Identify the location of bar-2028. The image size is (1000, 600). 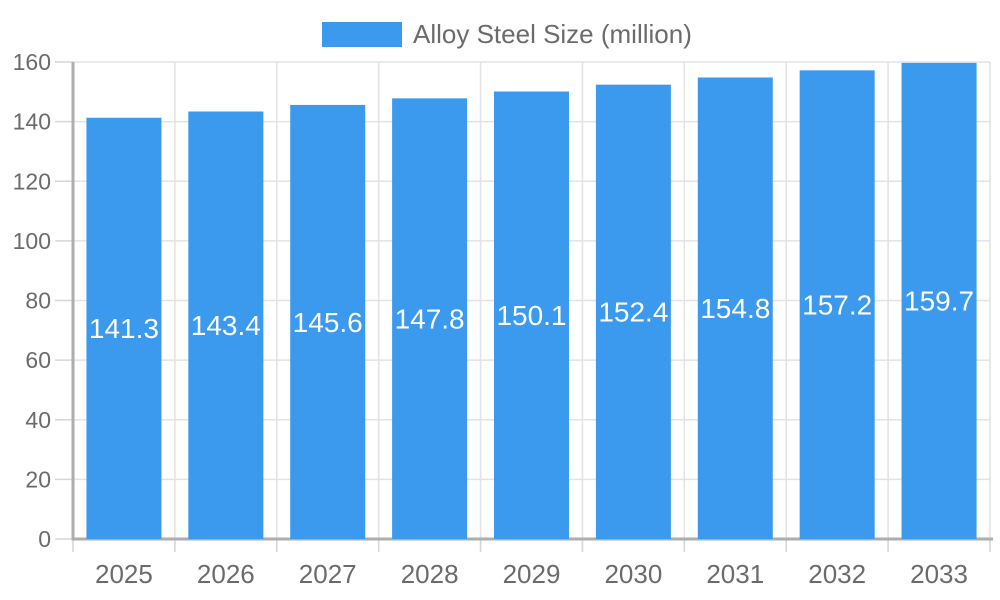
(430, 318).